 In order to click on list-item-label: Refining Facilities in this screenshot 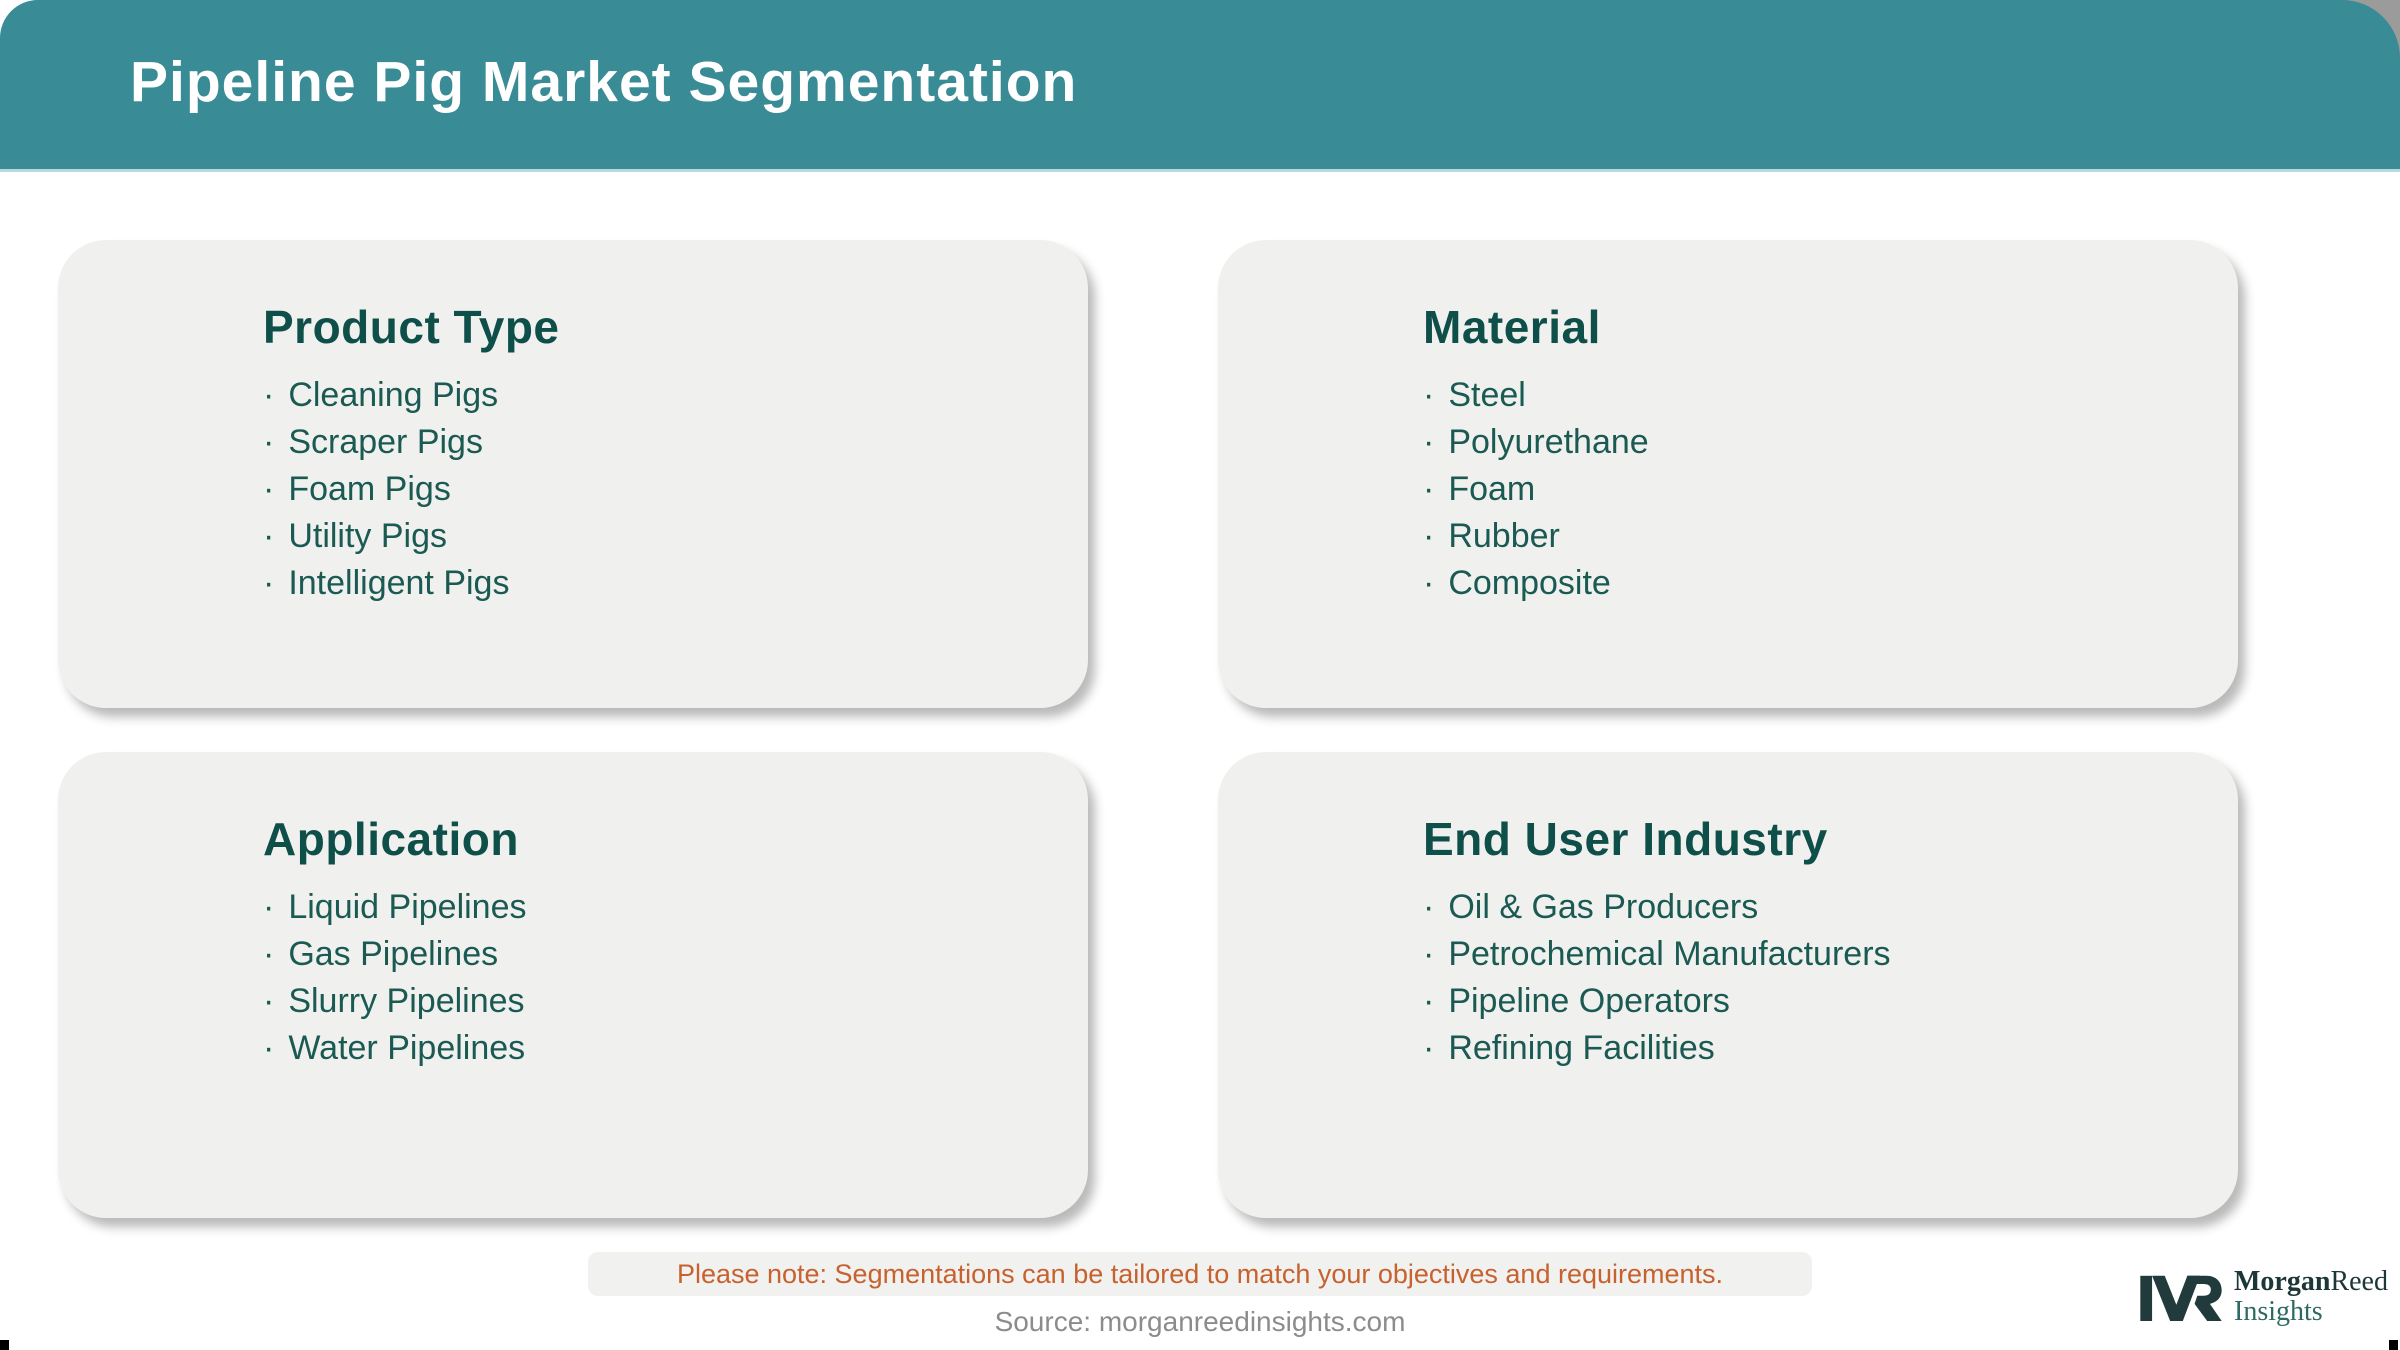, I will do `click(1581, 1048)`.